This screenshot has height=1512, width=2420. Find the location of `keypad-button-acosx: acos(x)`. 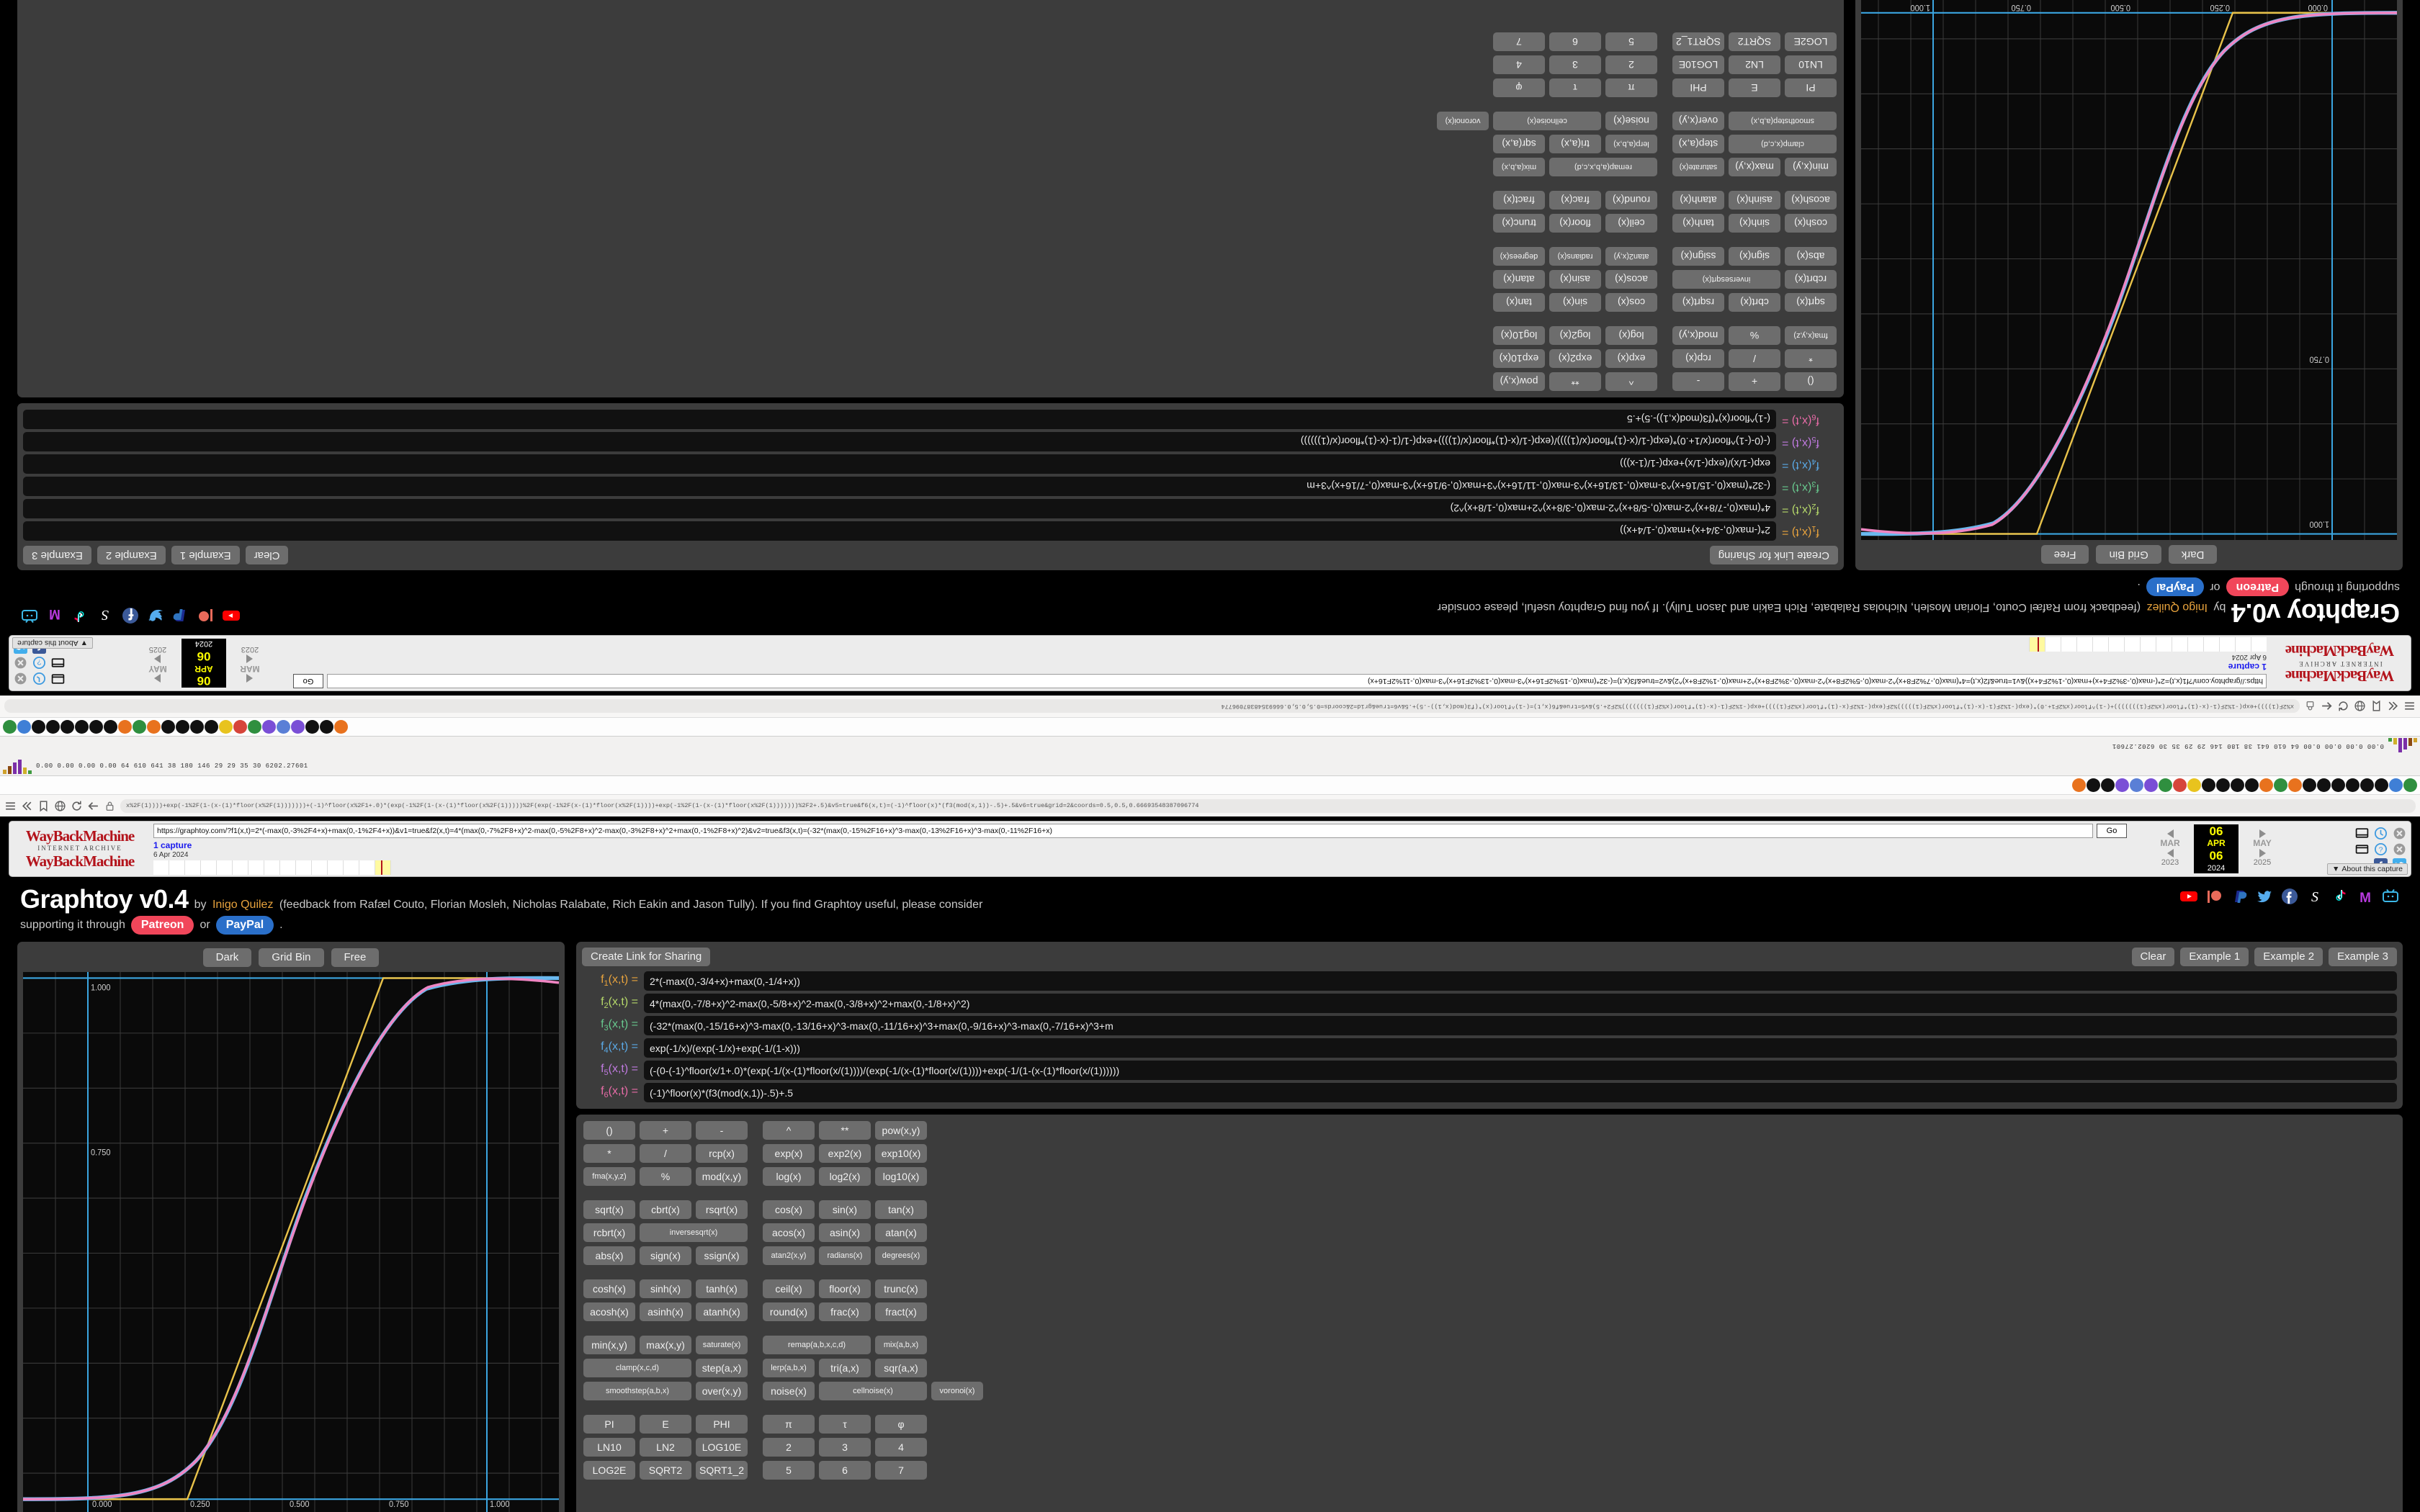

keypad-button-acosx: acos(x) is located at coordinates (789, 1232).